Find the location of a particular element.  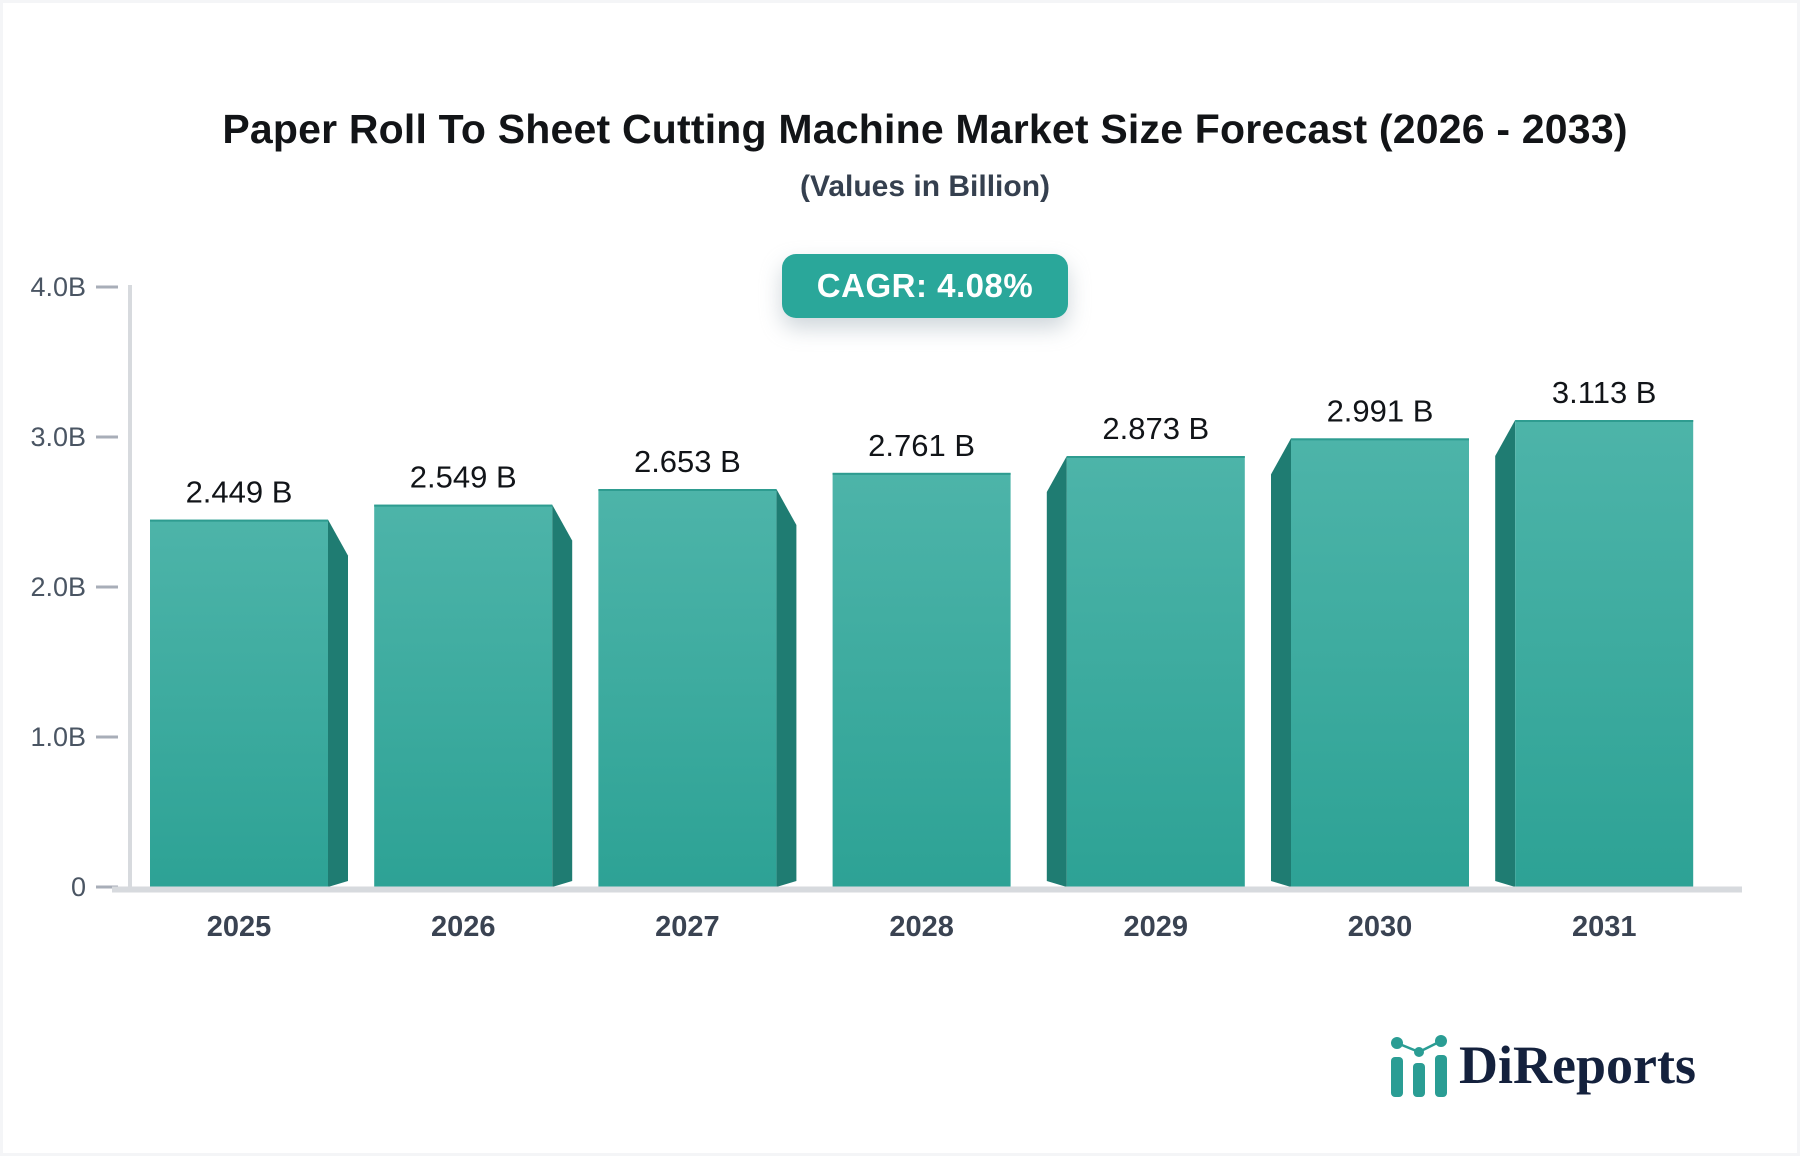

bar-value-label: 2.549 B is located at coordinates (463, 477).